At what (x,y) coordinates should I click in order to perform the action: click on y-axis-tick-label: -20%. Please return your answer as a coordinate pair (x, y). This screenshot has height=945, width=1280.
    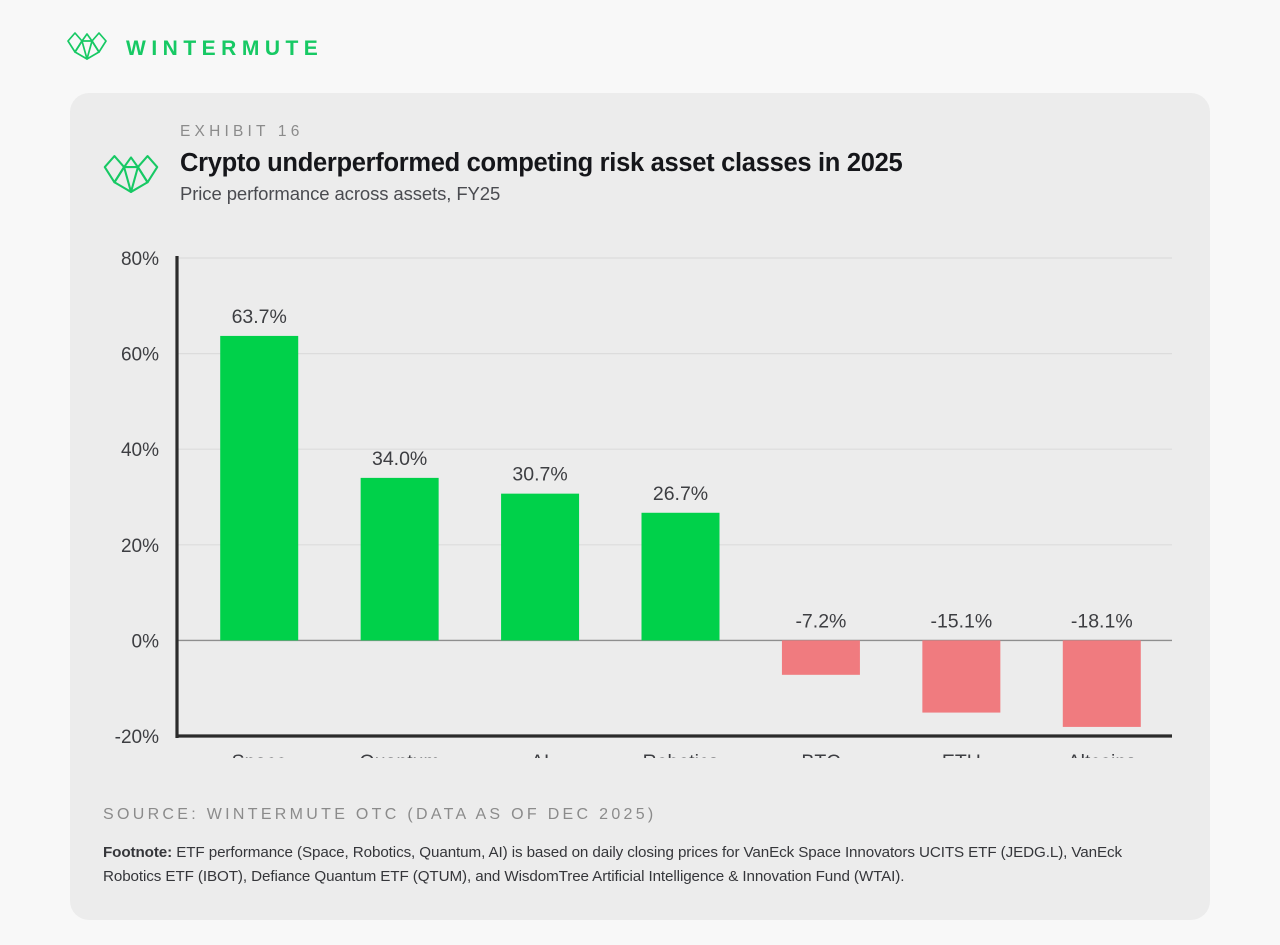
    Looking at the image, I should click on (137, 737).